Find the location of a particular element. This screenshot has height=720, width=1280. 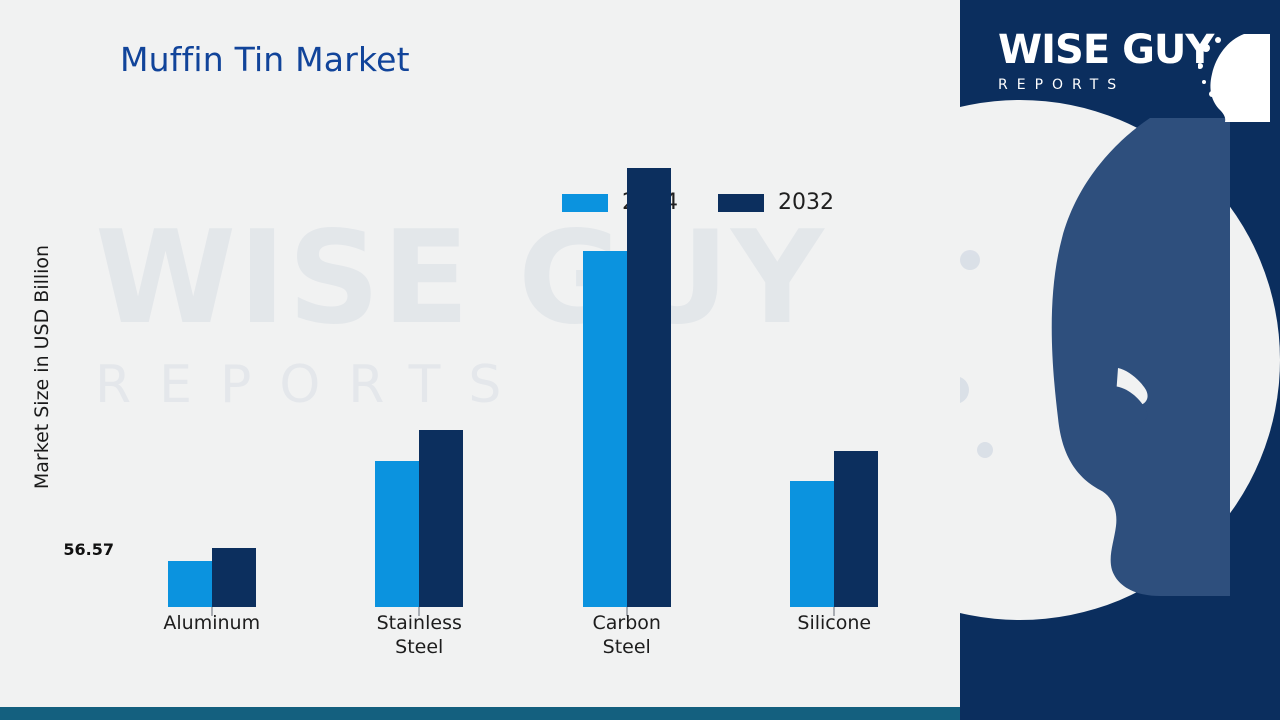

bar-2024-aluminum is located at coordinates (189, 584).